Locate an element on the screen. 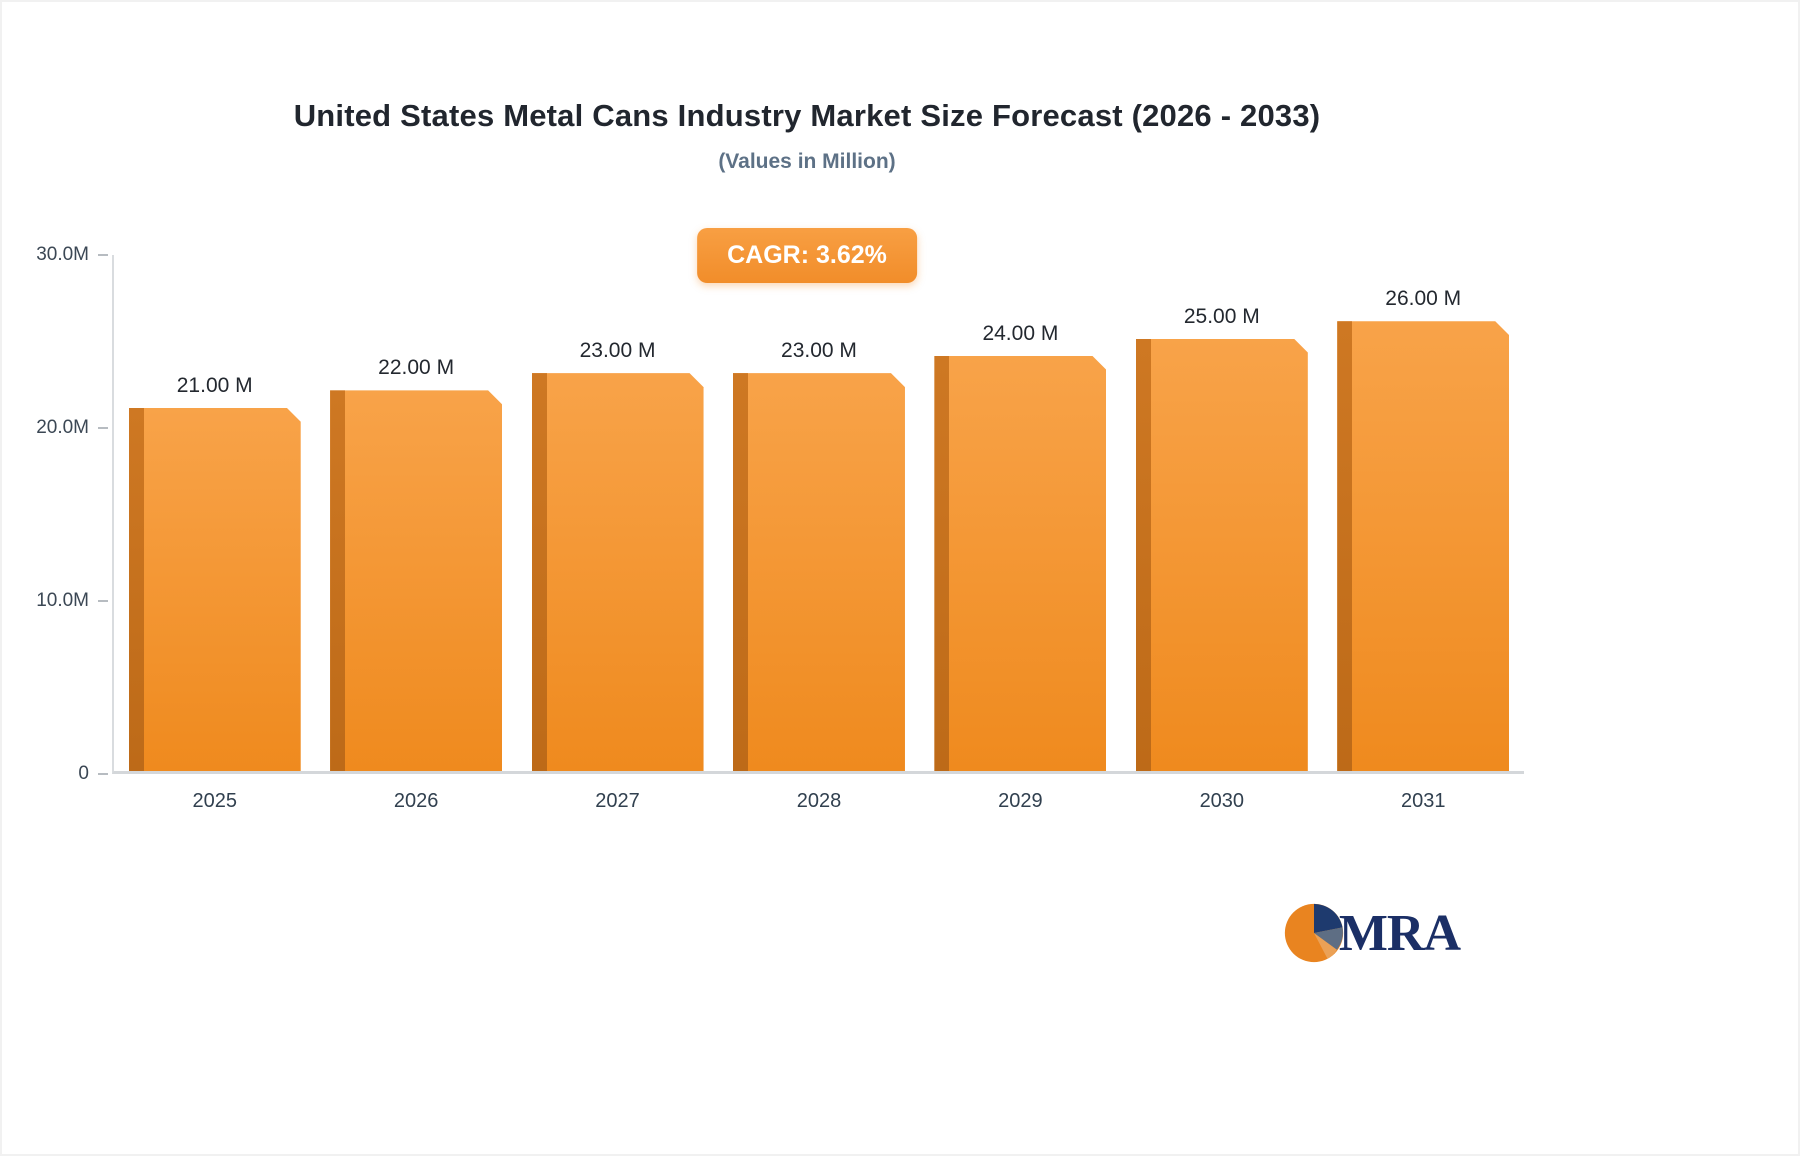 The width and height of the screenshot is (1800, 1156). bar-group: 24.00 M 2029 is located at coordinates (1020, 533).